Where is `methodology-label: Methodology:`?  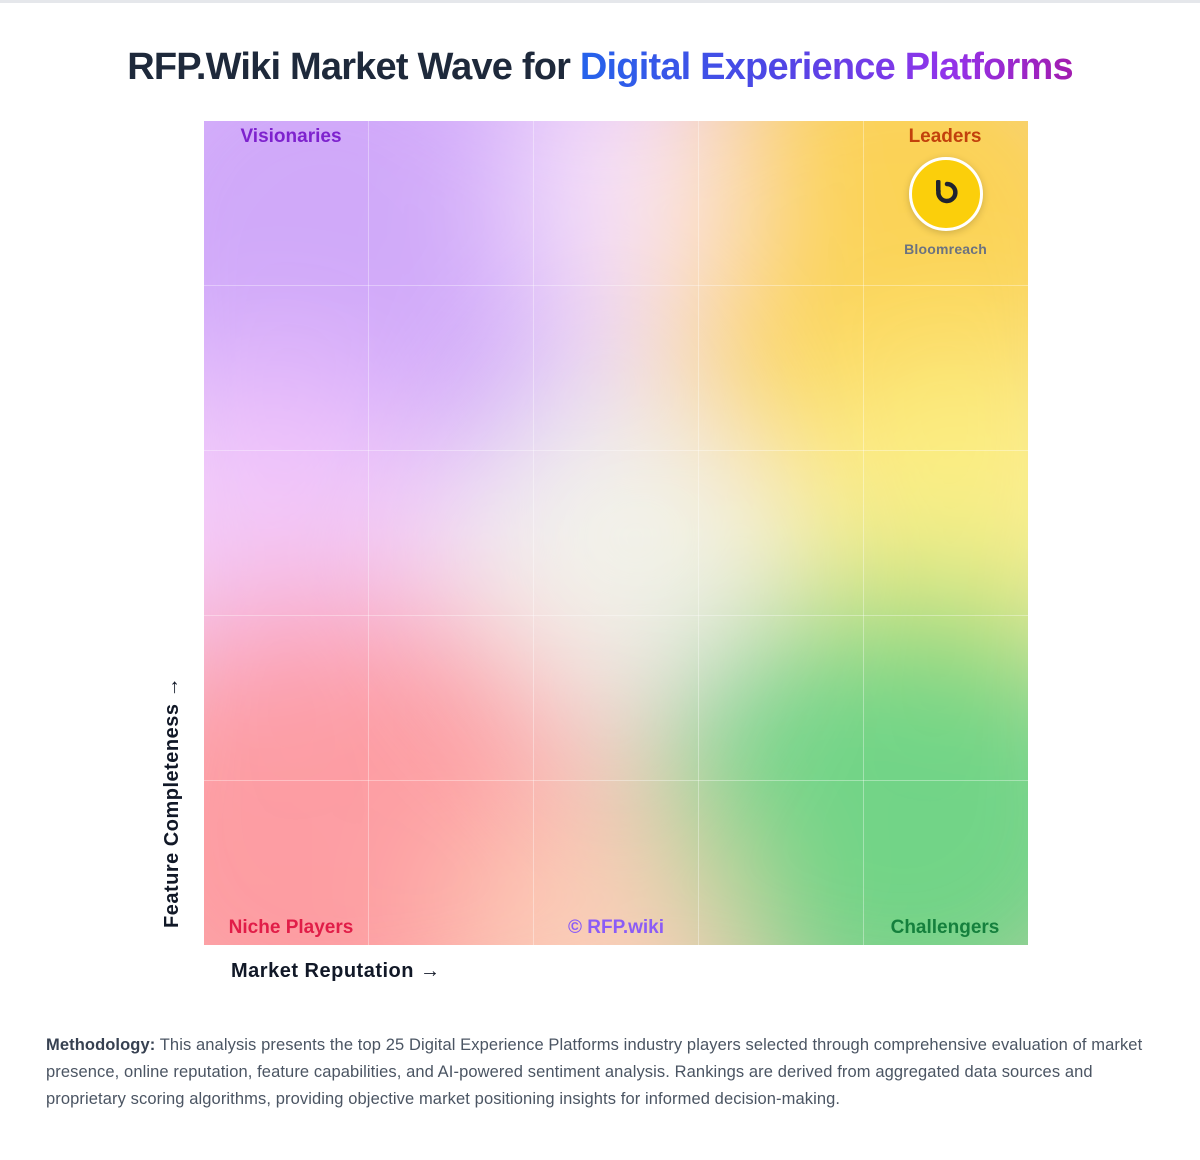
methodology-label: Methodology: is located at coordinates (101, 1045).